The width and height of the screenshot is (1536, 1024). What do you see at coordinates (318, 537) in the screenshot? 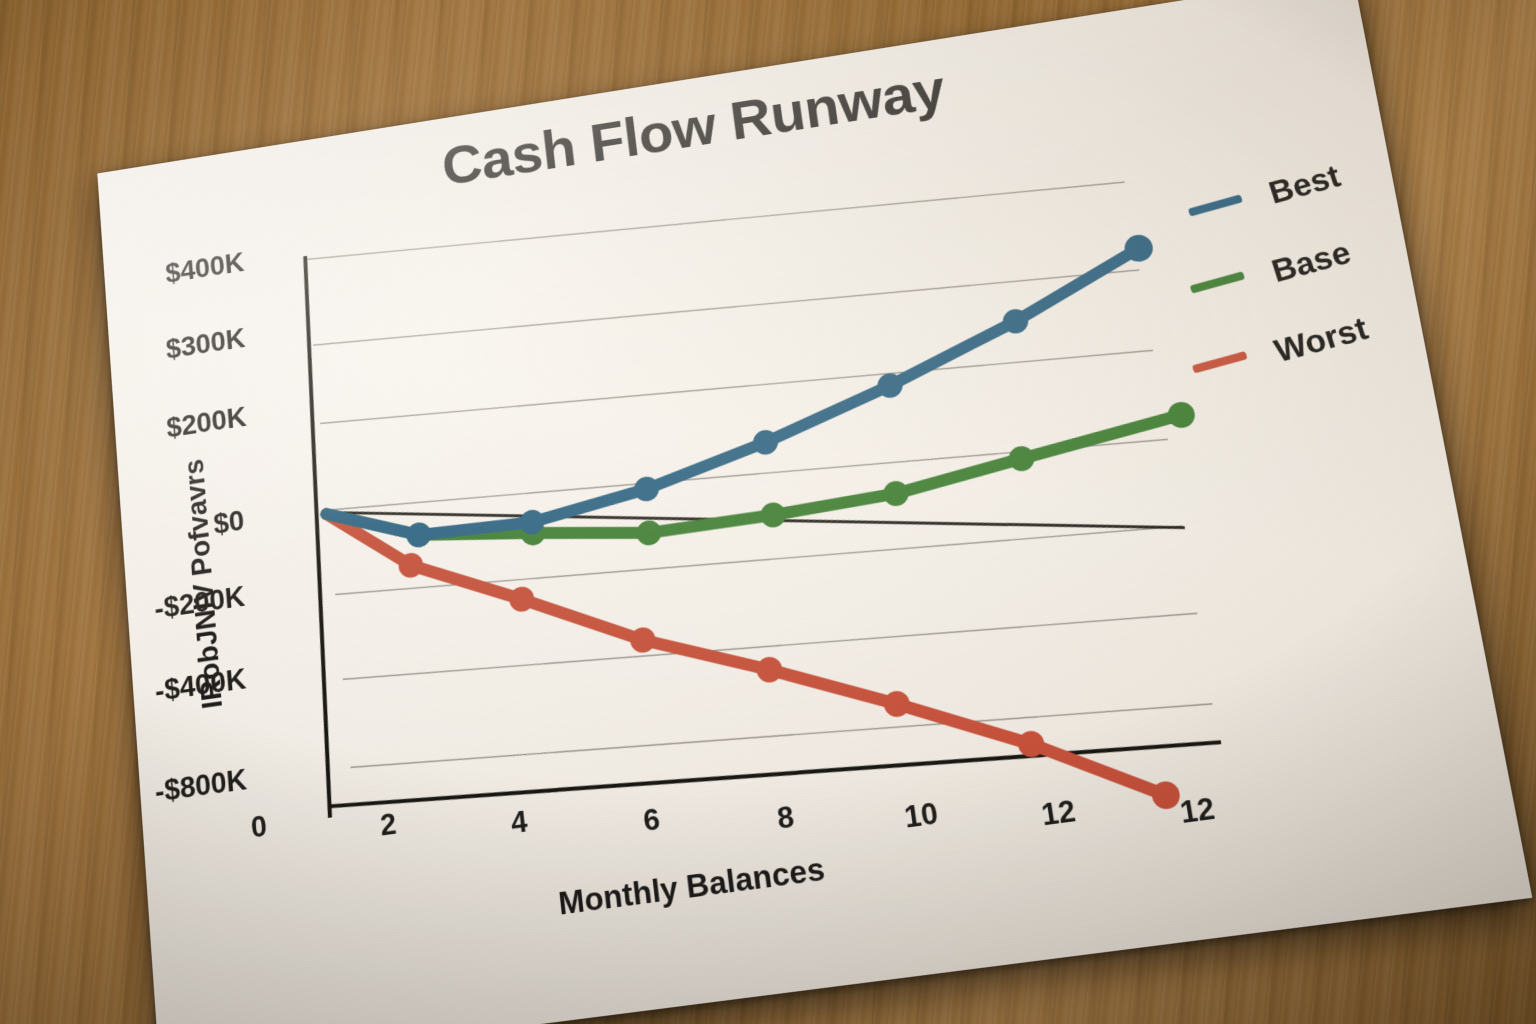
I see `y-axis-spine` at bounding box center [318, 537].